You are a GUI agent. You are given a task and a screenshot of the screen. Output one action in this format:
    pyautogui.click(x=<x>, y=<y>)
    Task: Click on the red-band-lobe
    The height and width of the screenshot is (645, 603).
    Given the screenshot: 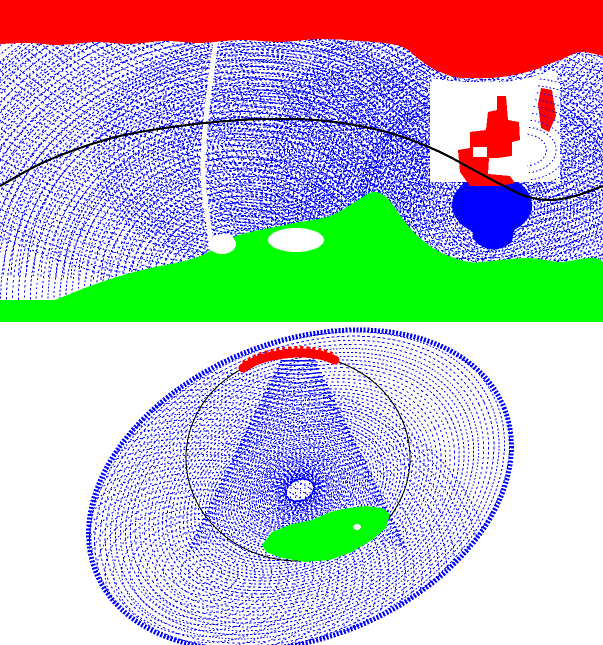 What is the action you would take?
    pyautogui.click(x=506, y=39)
    